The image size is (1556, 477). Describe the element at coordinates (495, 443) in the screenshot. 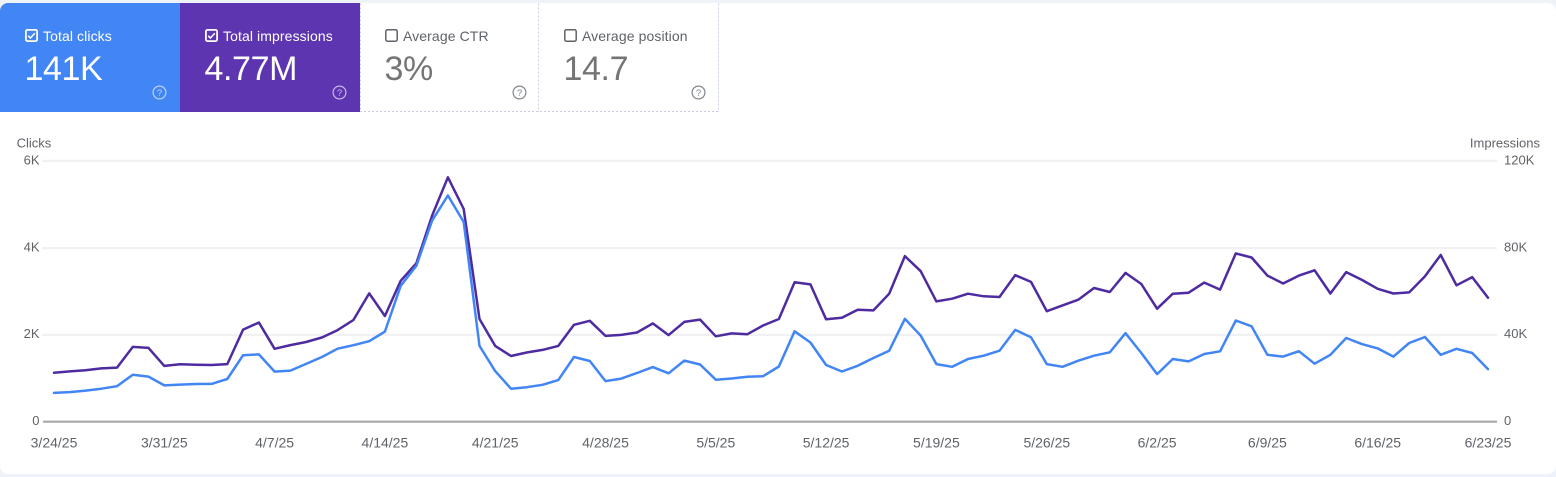

I see `svg-text: 4/21/25` at that location.